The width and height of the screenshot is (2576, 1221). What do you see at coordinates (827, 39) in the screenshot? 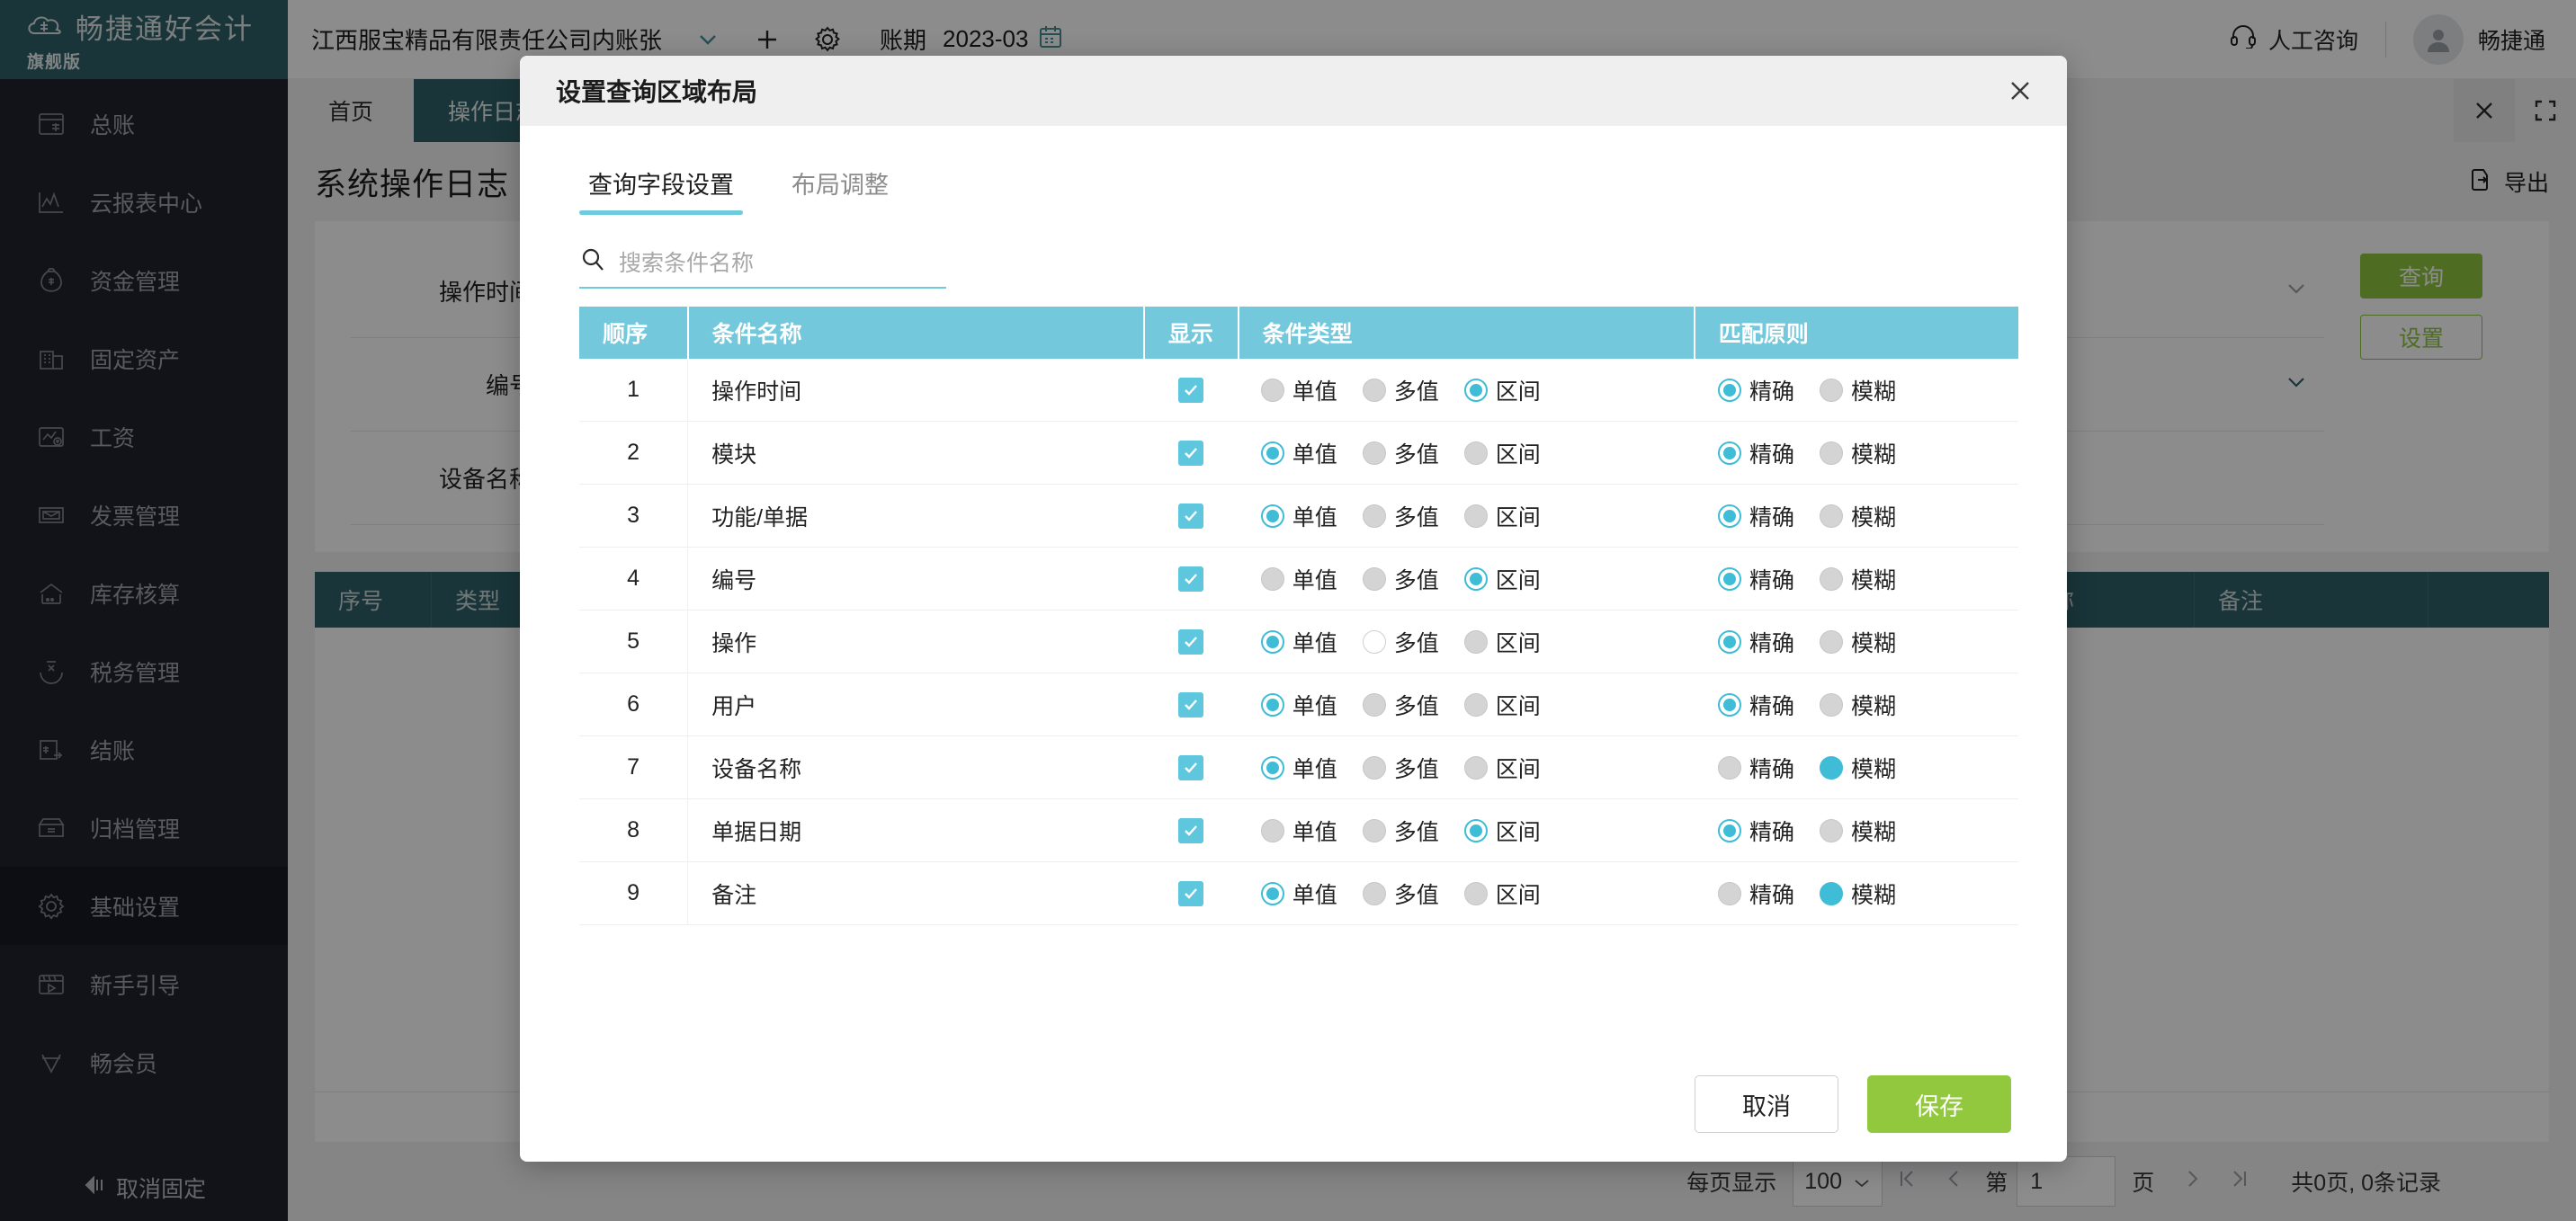
I see `gear-icon` at bounding box center [827, 39].